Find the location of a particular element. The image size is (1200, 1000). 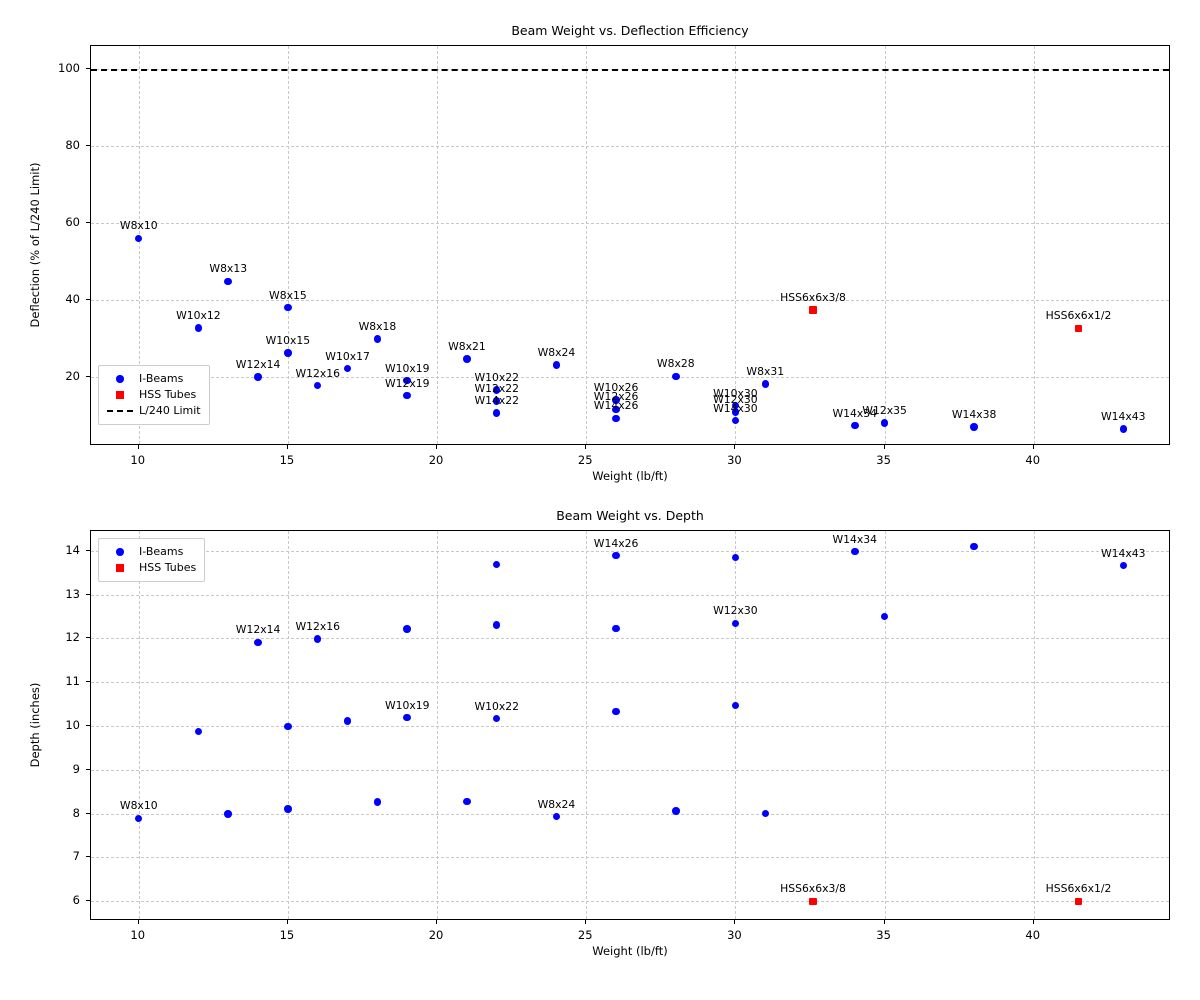

data-point-label: HSS6x6x3/8 is located at coordinates (813, 889).